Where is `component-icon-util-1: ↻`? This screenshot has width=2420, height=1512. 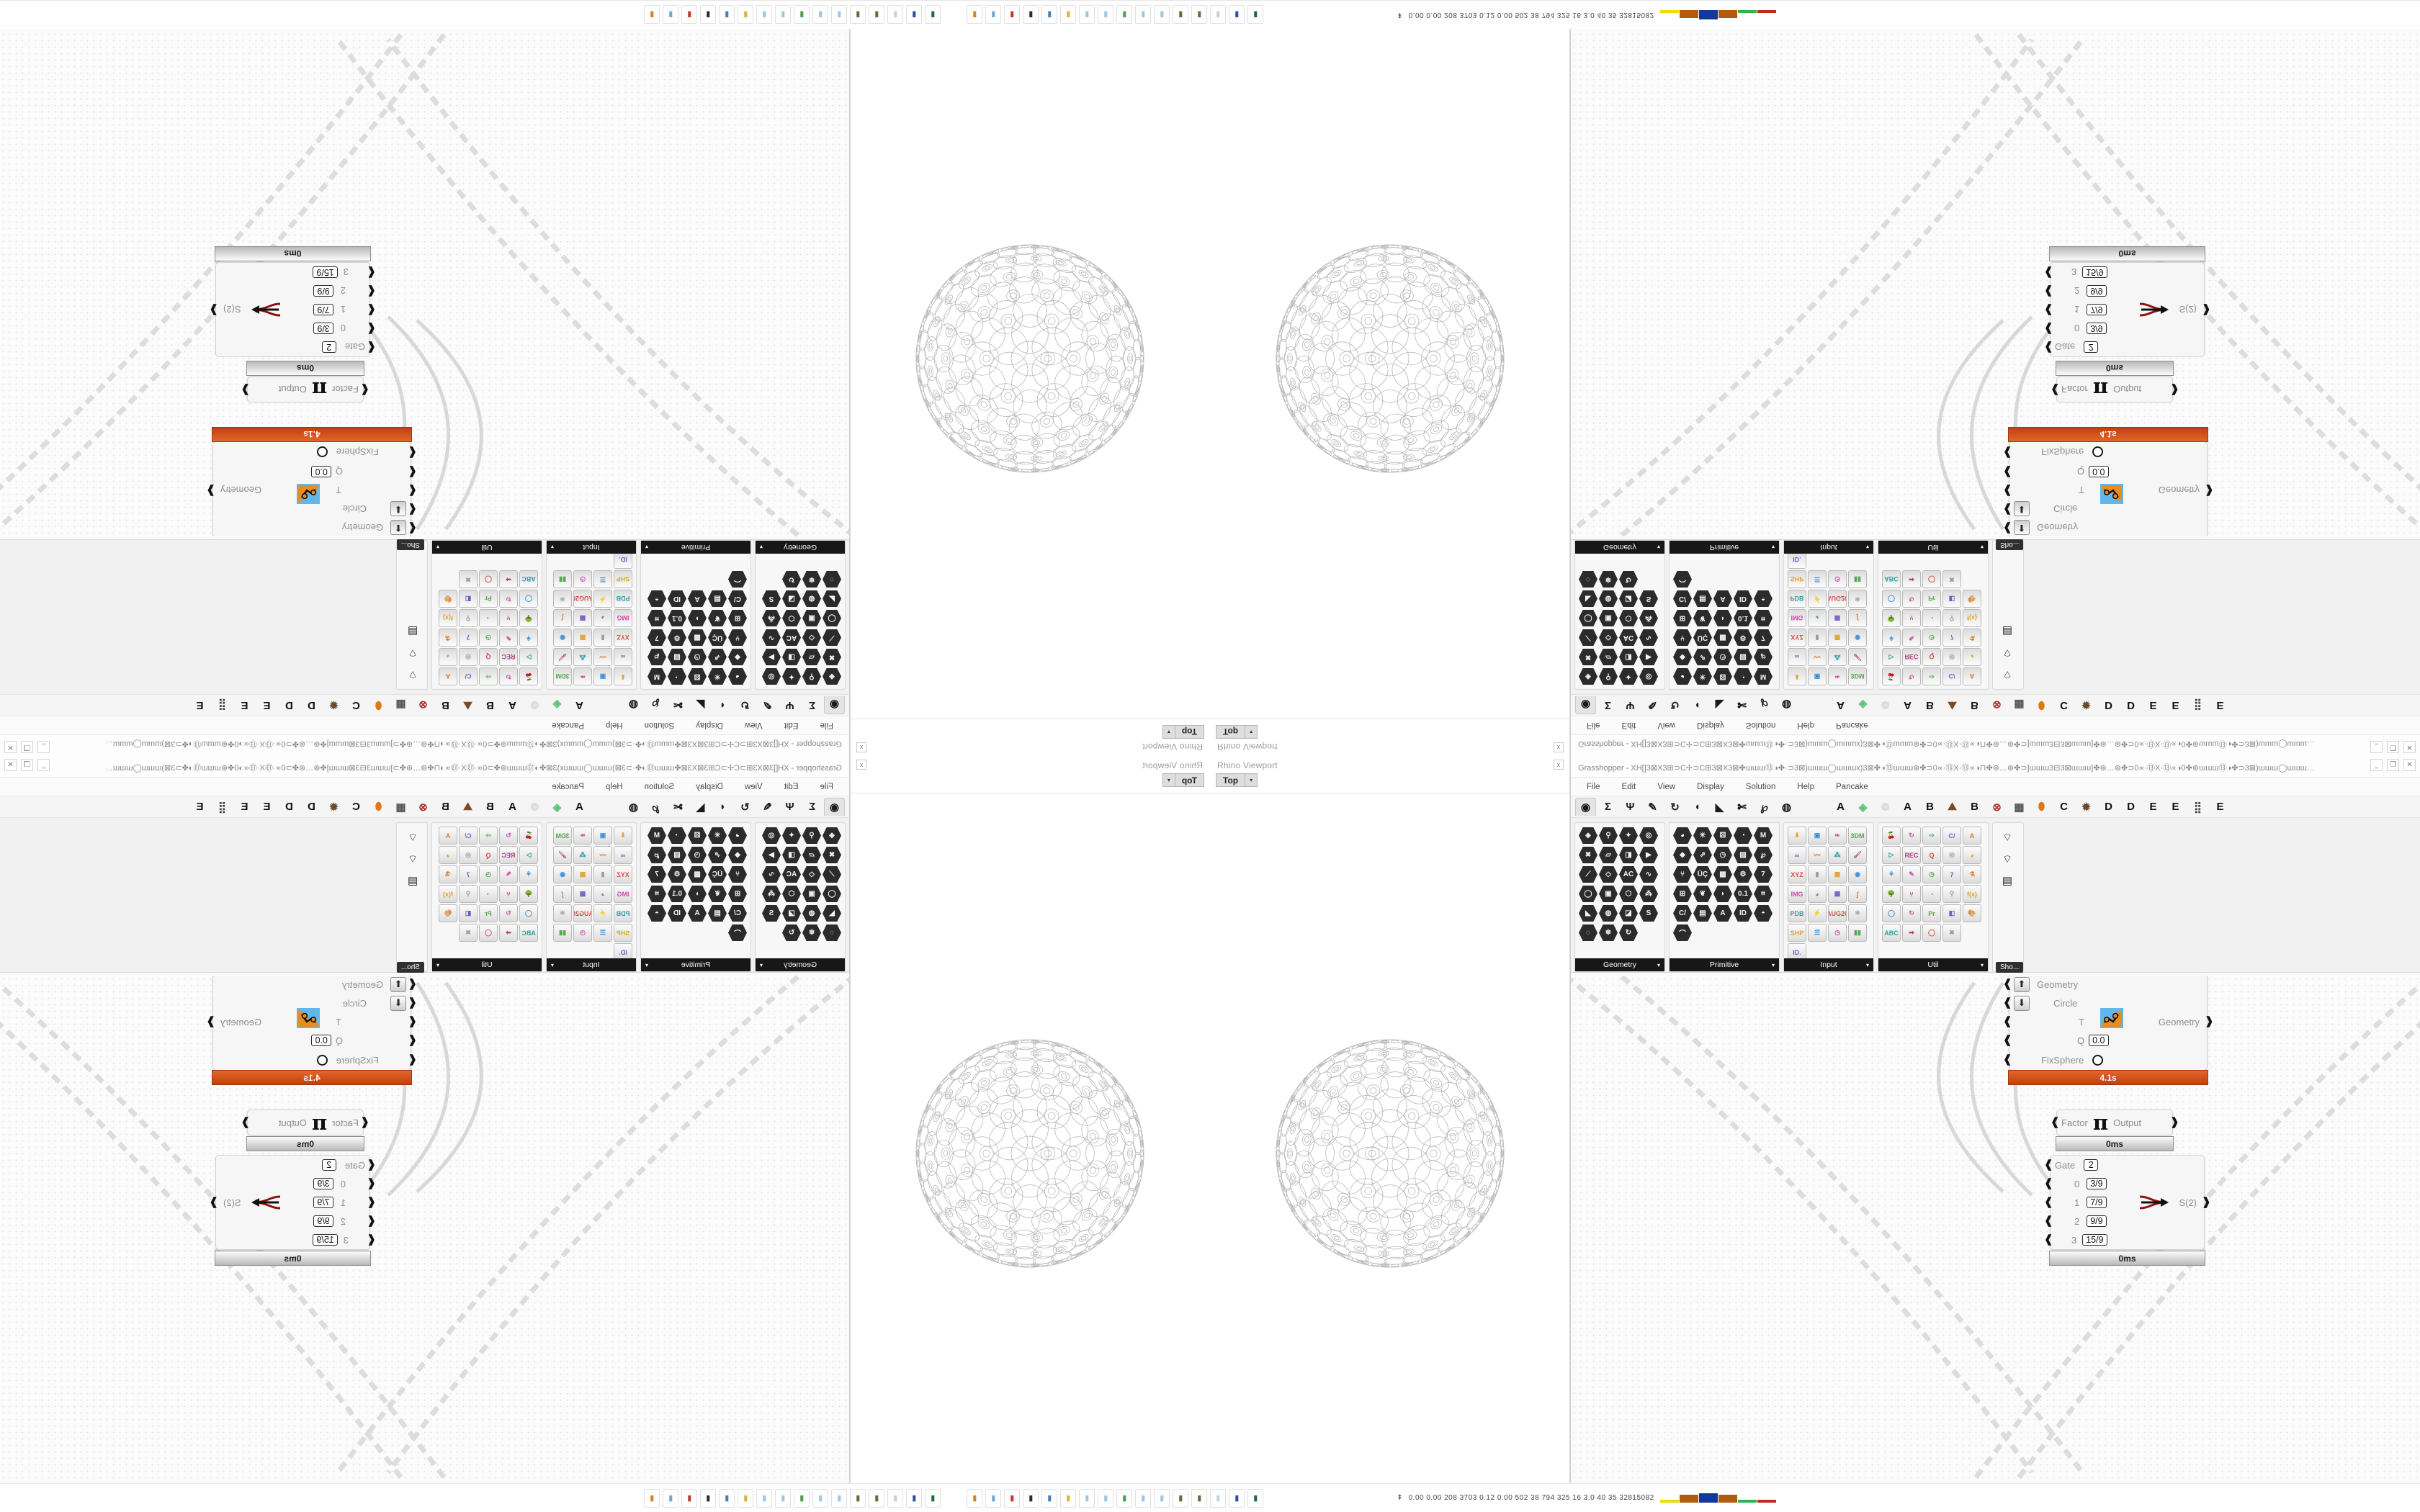
component-icon-util-1: ↻ is located at coordinates (508, 676).